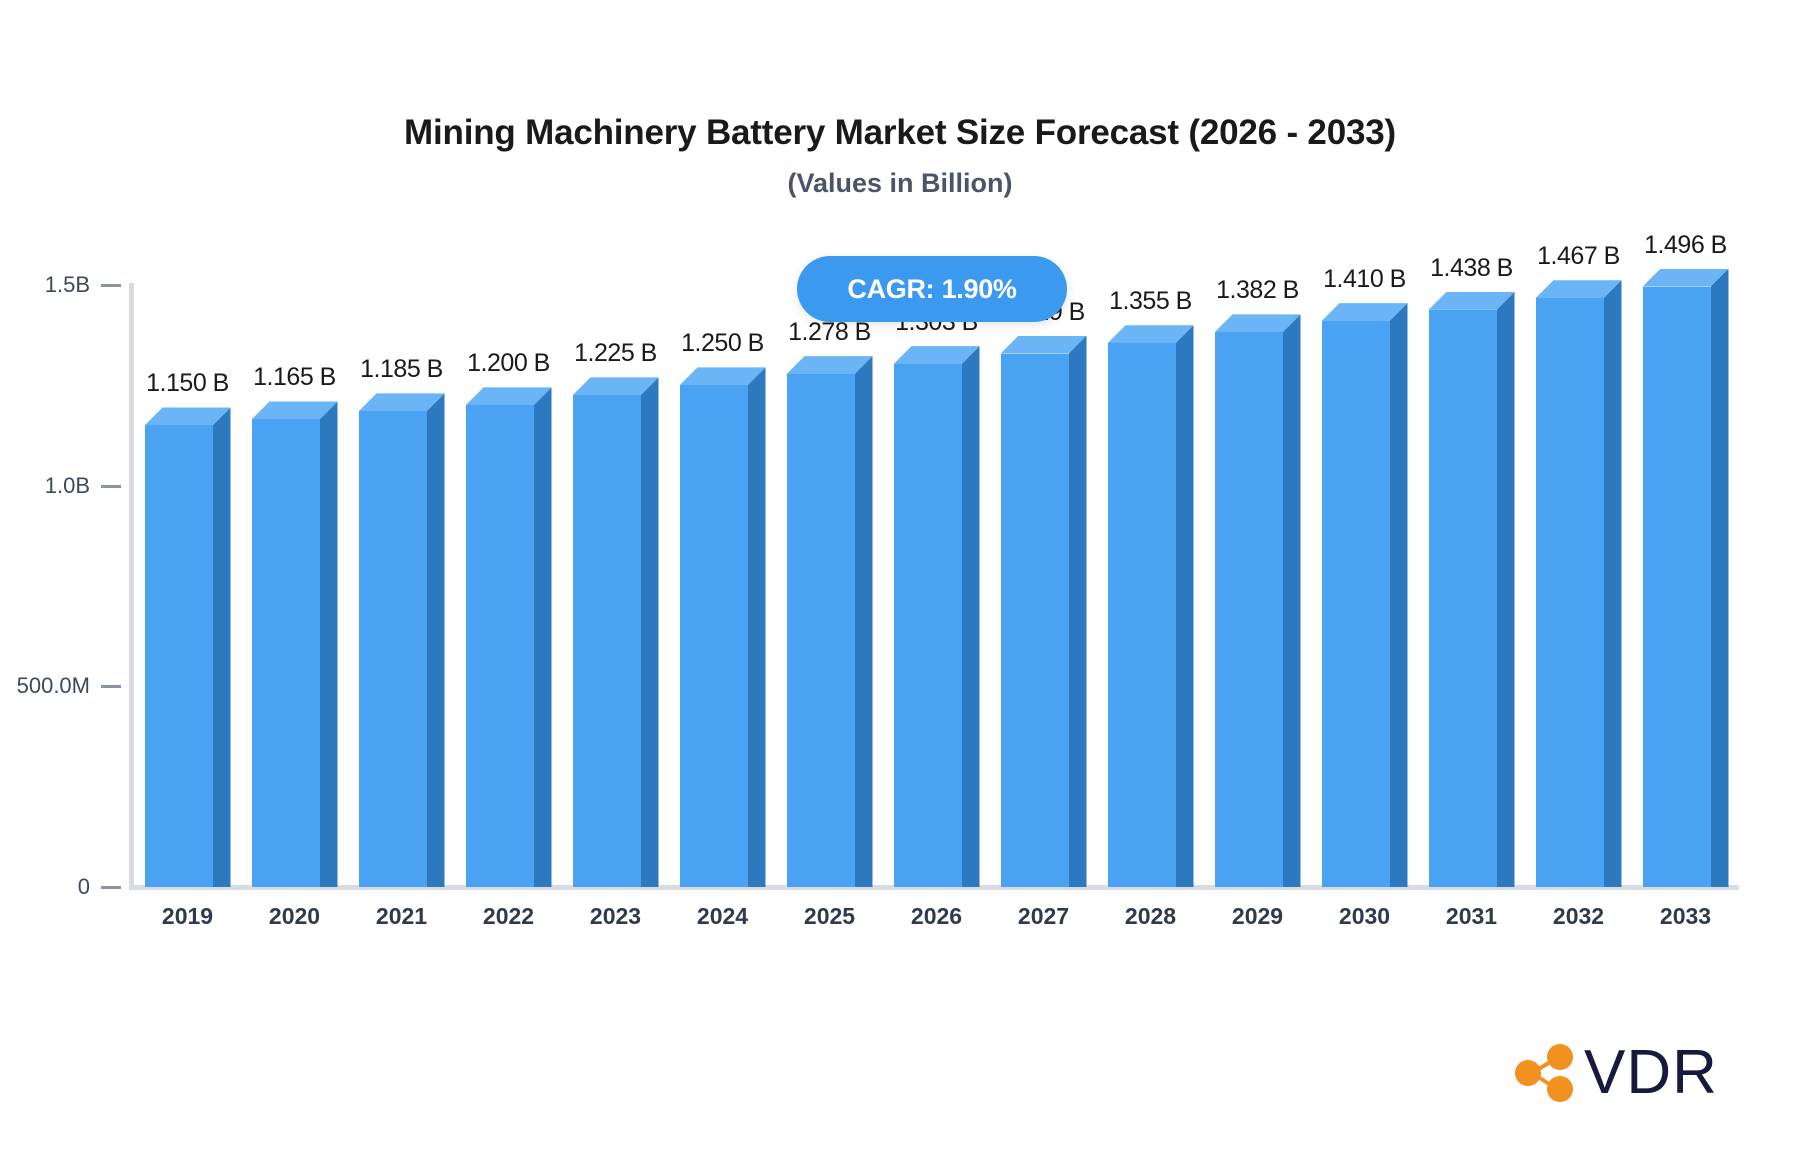 This screenshot has width=1800, height=1156. I want to click on x-axis-label: 2026, so click(936, 916).